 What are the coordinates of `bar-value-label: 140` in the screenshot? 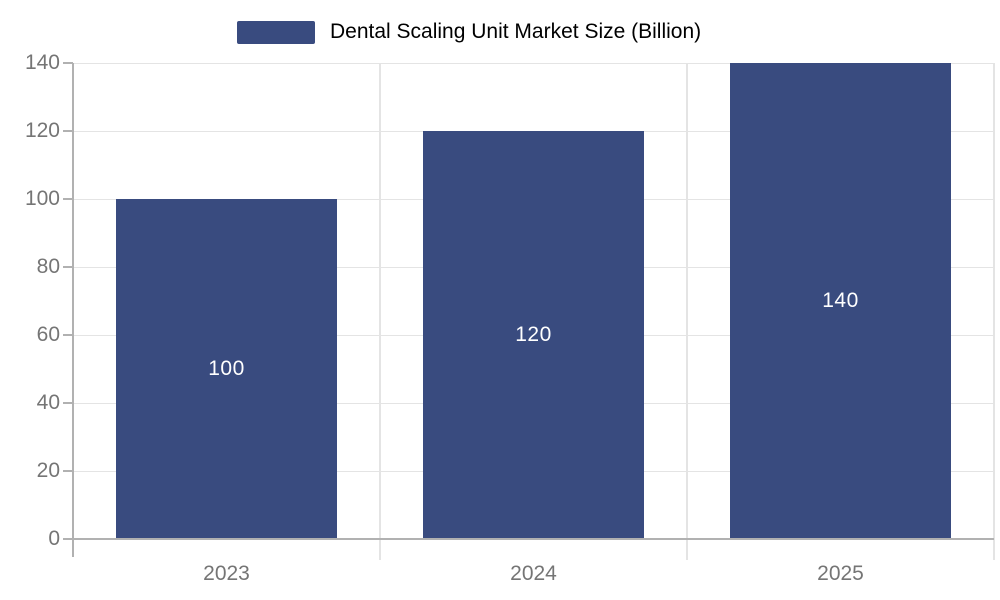 It's located at (840, 300).